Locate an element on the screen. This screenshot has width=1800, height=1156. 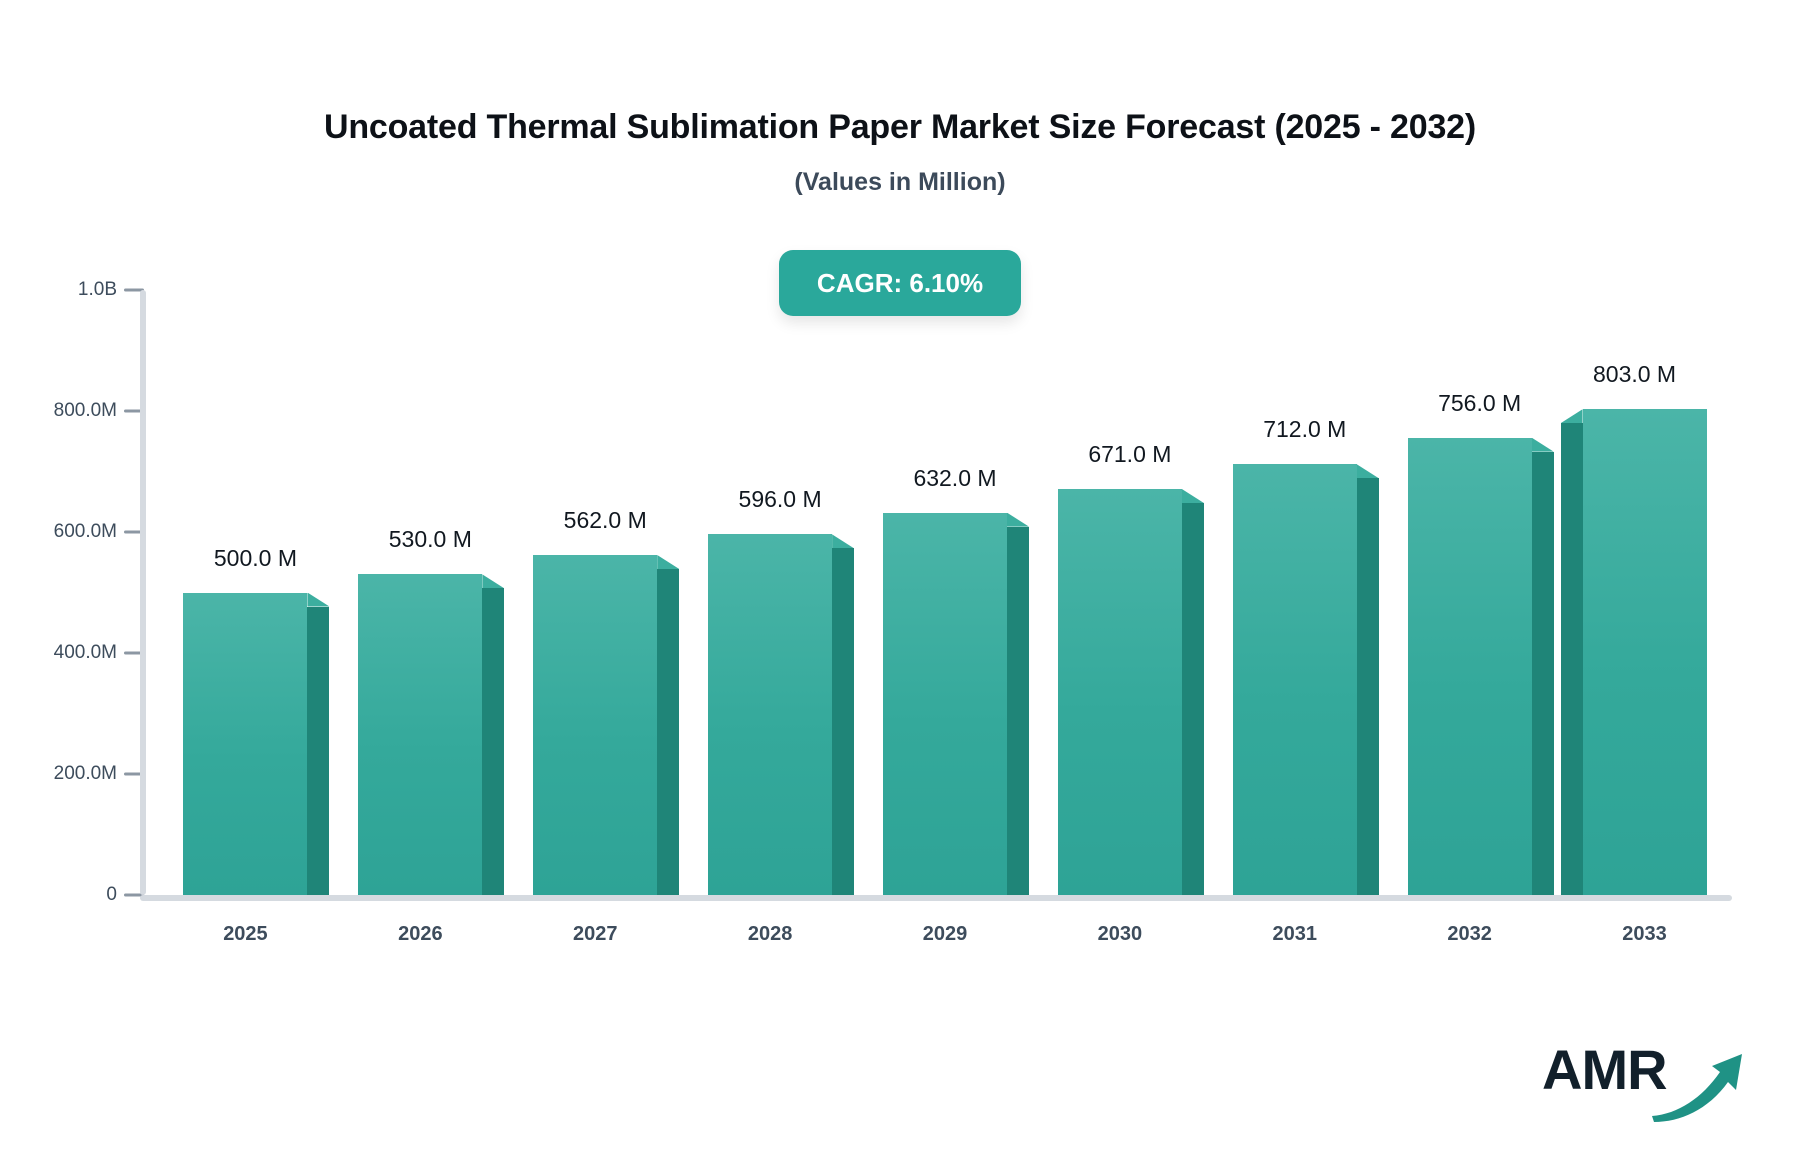
y-axis-tick-label: 400.0M is located at coordinates (85, 652).